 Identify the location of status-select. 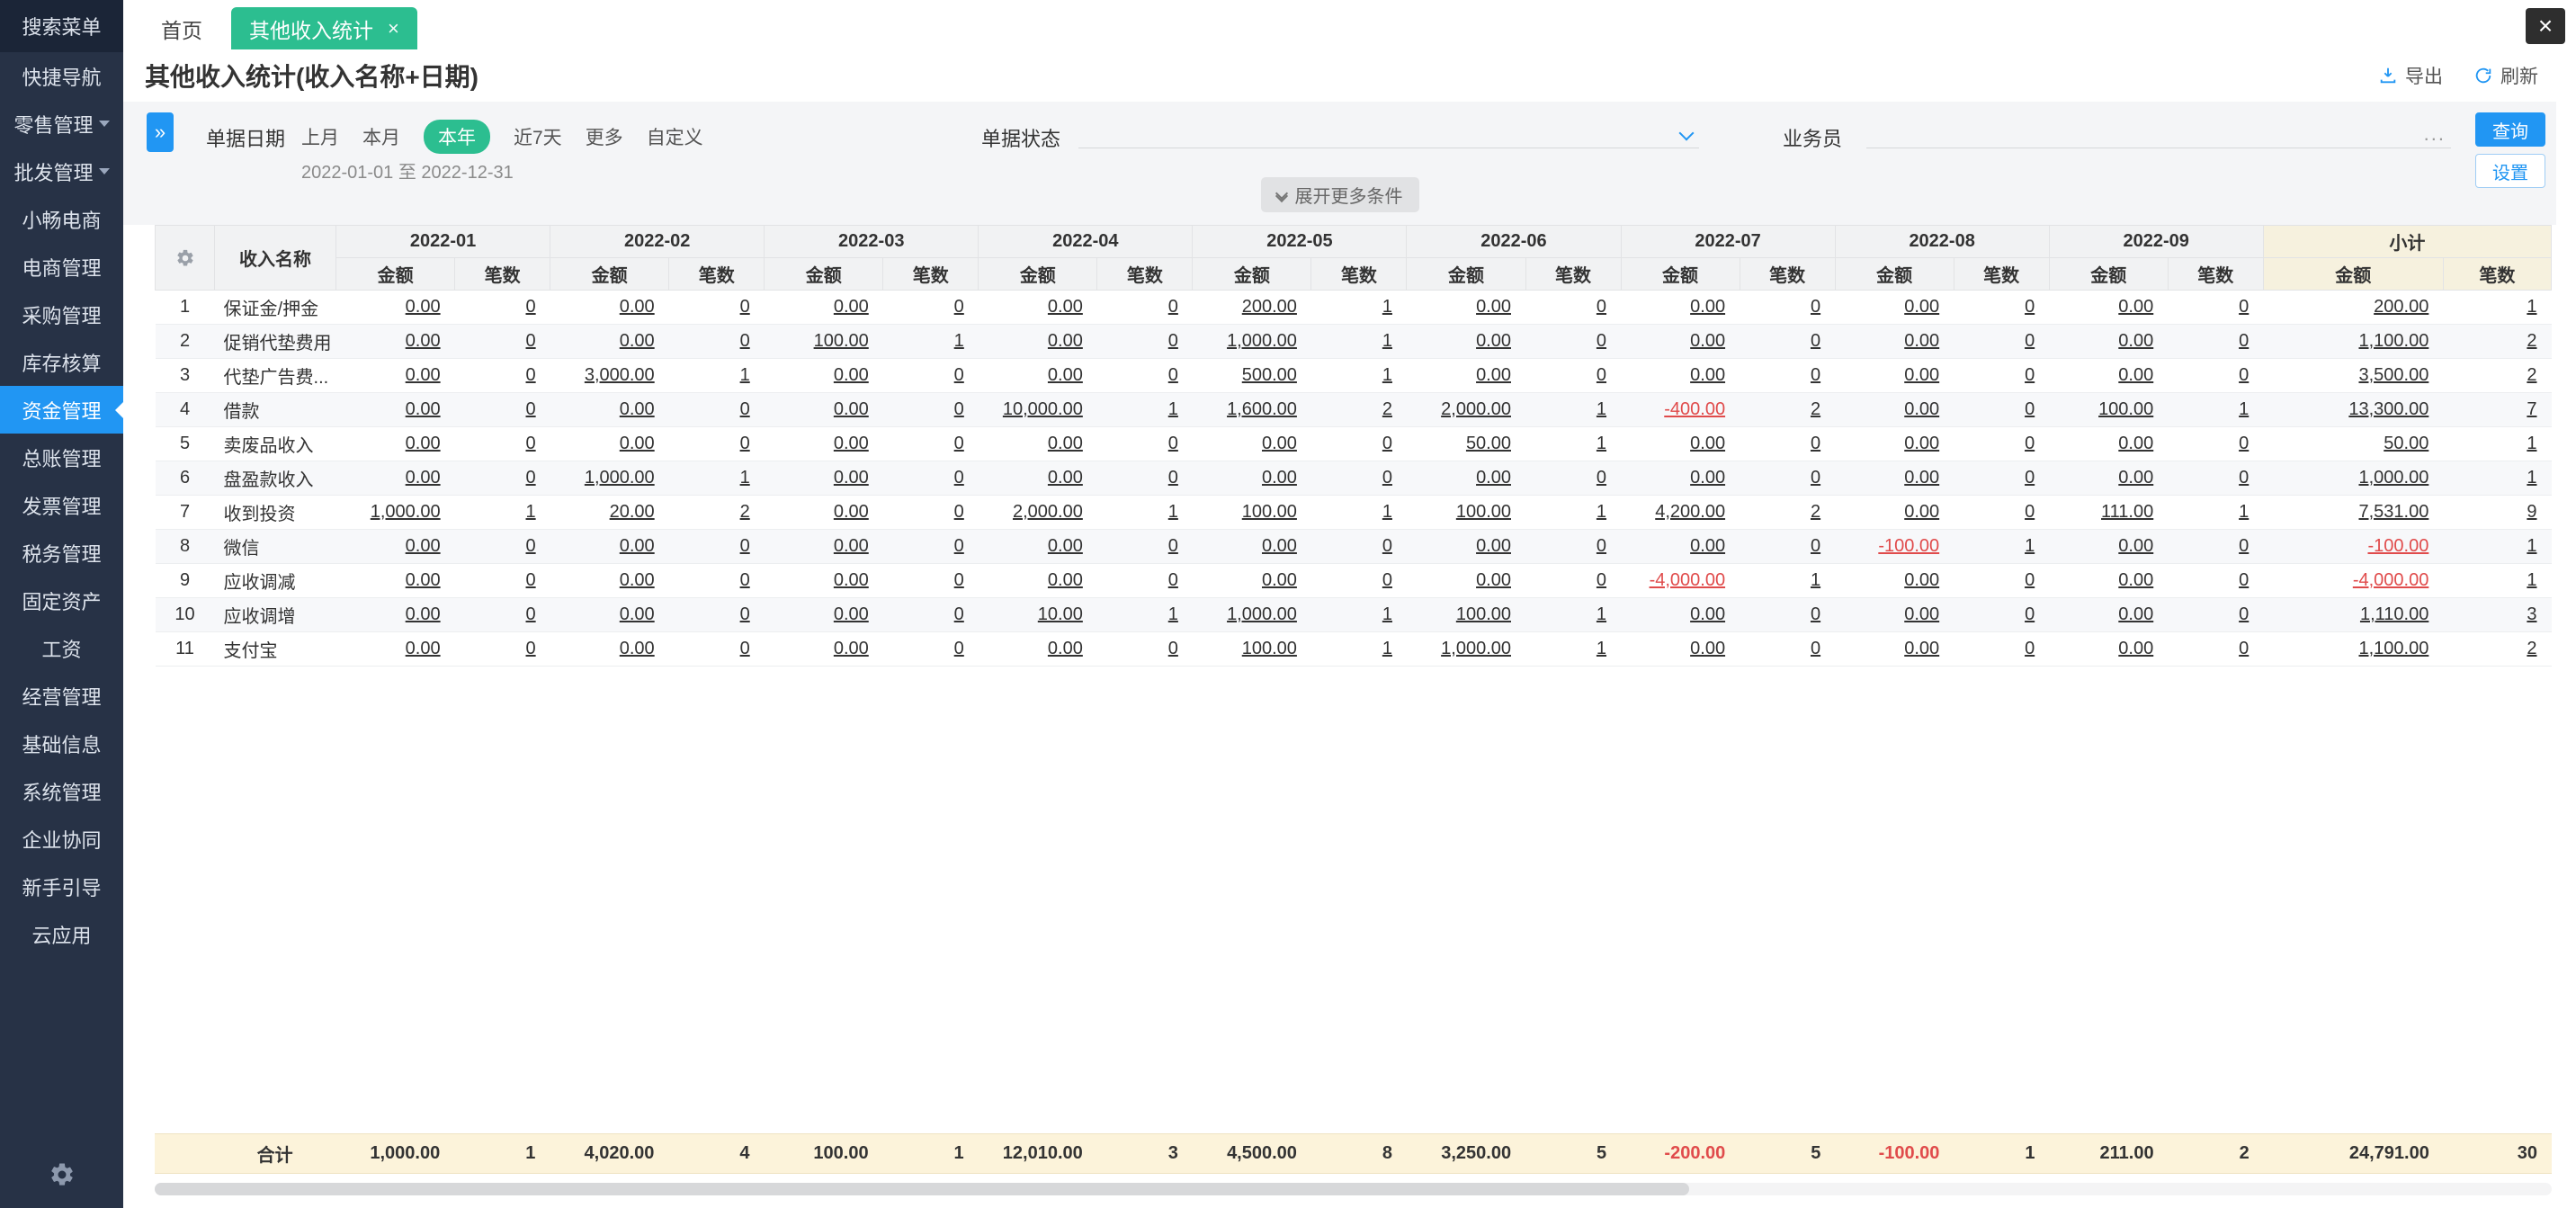
(1388, 130).